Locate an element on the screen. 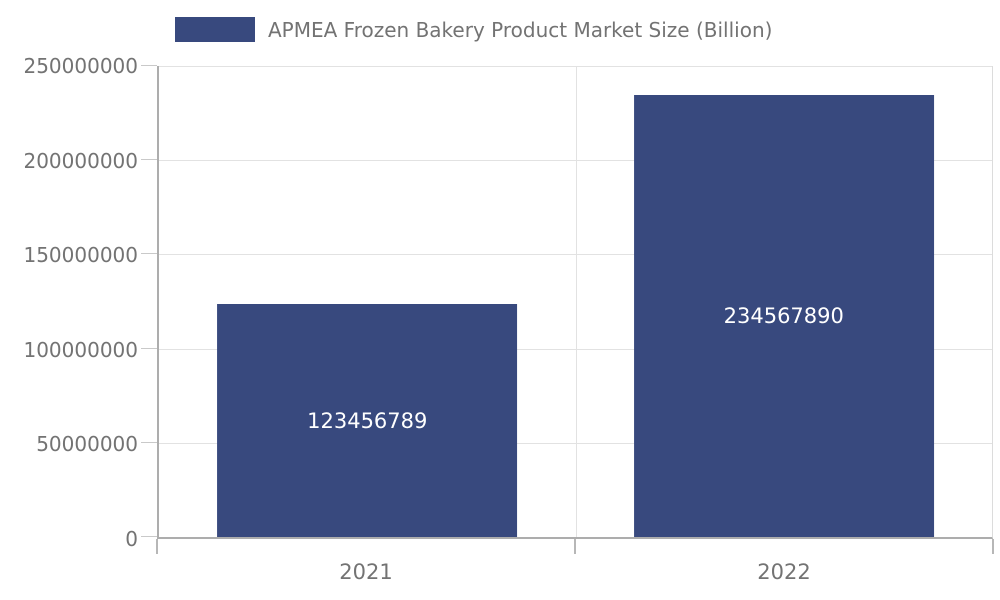 The width and height of the screenshot is (1000, 600). y-tick-label: 200000000 is located at coordinates (80, 160).